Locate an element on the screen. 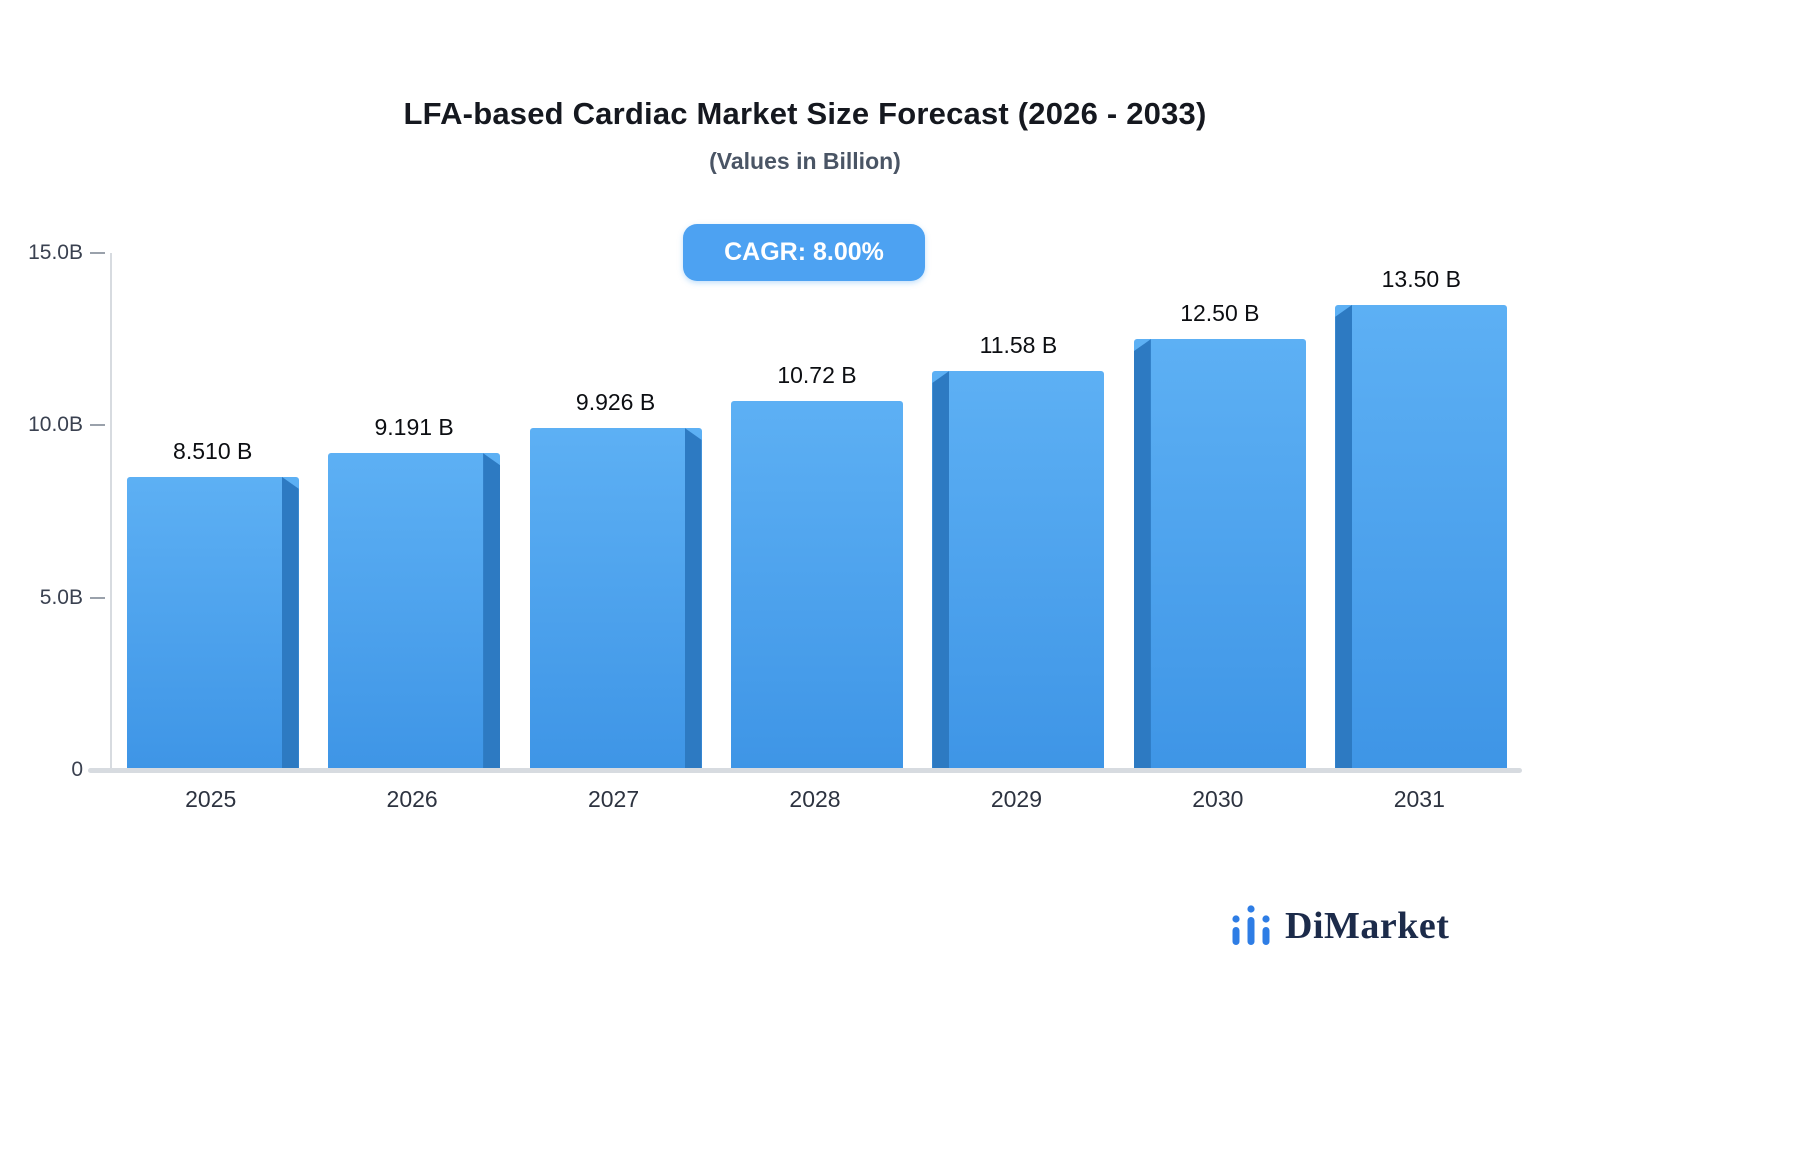 Image resolution: width=1800 pixels, height=1156 pixels. dimarket-logo: DiMarket is located at coordinates (1338, 926).